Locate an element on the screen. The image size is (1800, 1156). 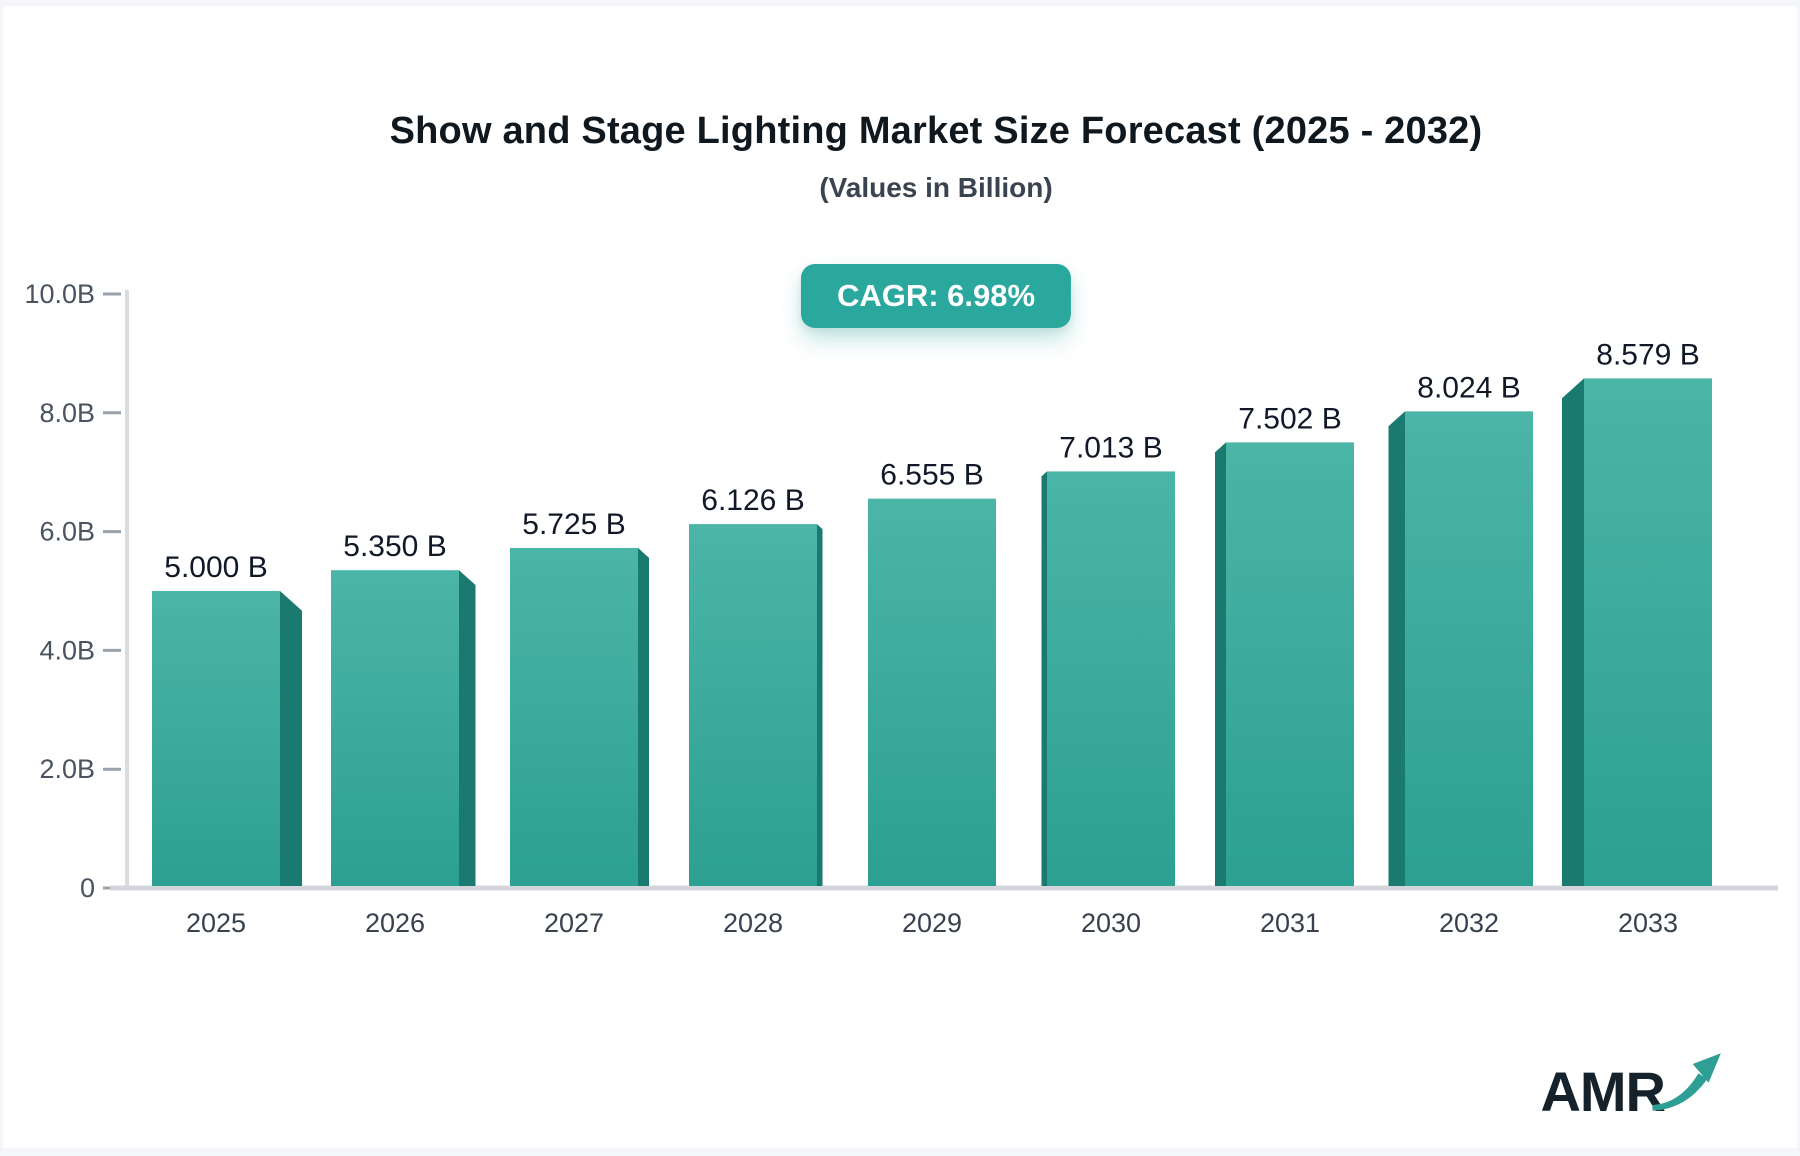
growth-arrow-icon is located at coordinates (1686, 1082).